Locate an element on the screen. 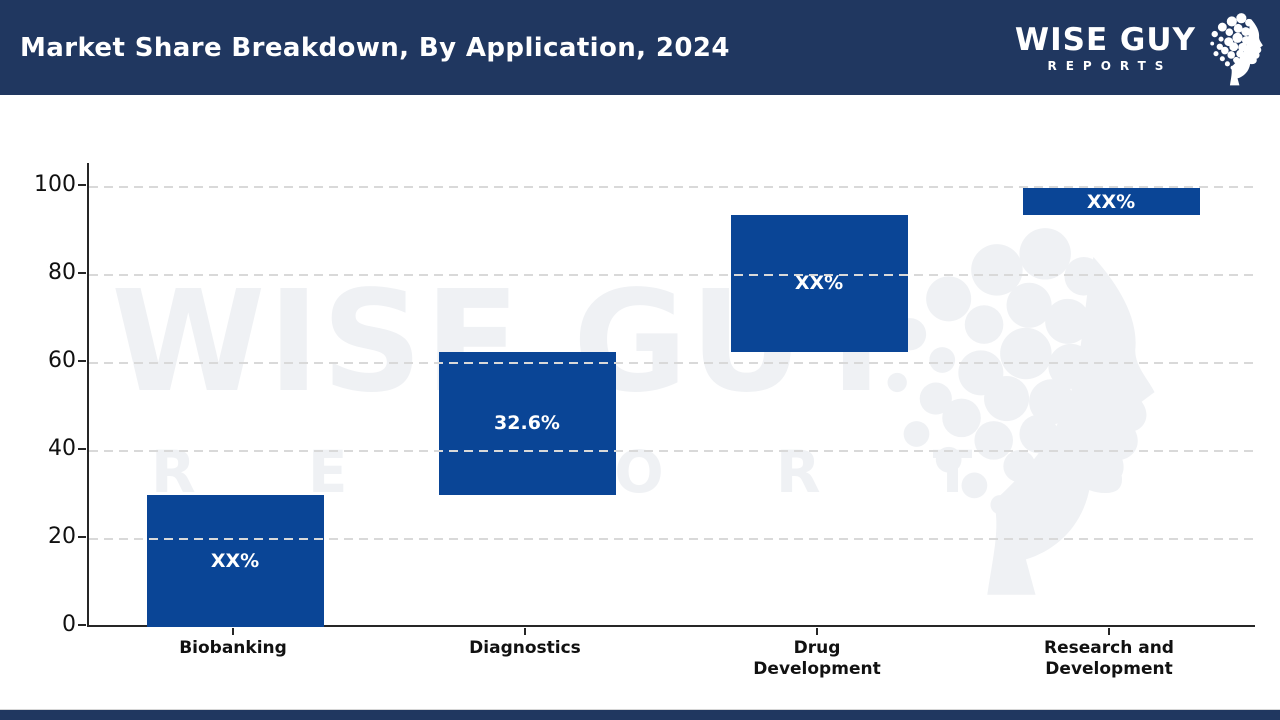 The height and width of the screenshot is (720, 1280). y-tick-label-100: 100 is located at coordinates (55, 184).